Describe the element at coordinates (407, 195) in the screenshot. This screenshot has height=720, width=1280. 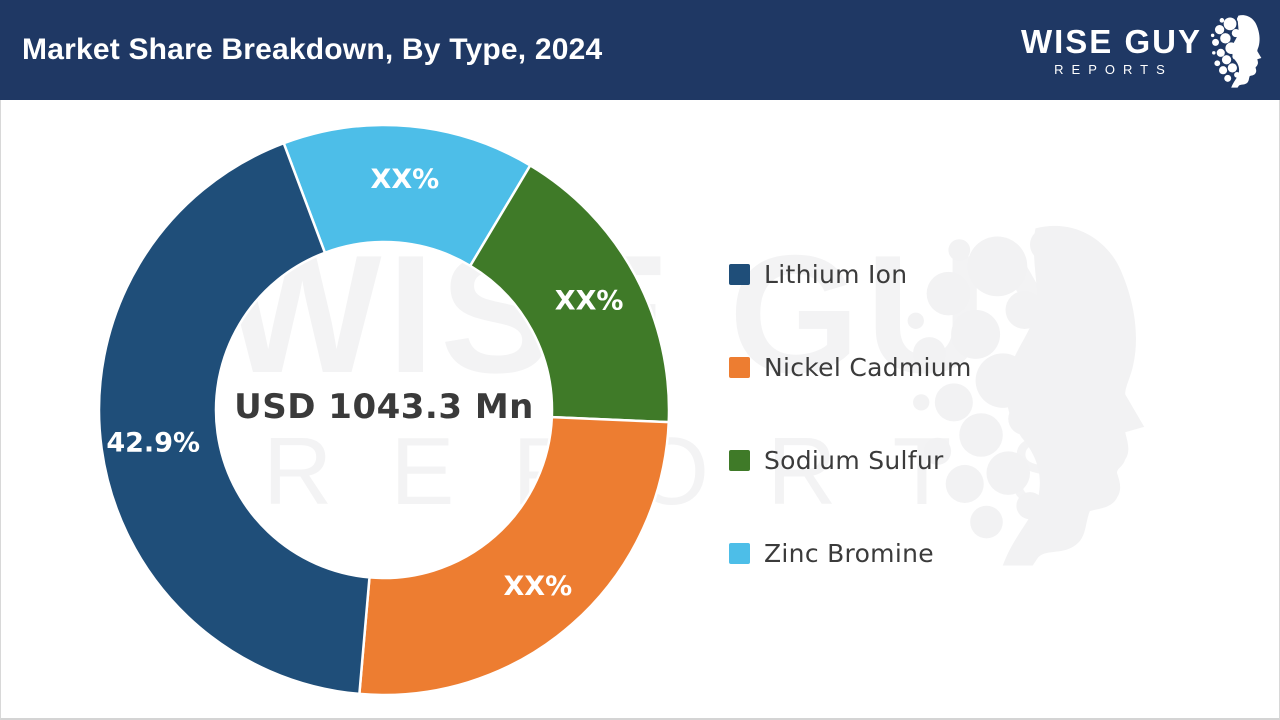
I see `donut-segment-zinc-bromine` at that location.